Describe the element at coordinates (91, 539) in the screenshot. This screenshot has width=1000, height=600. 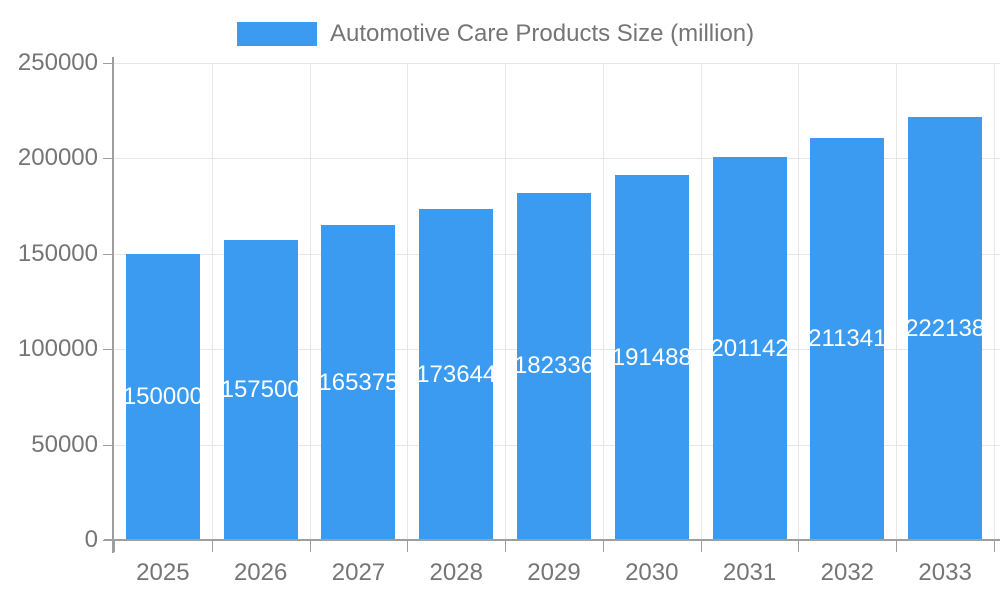
I see `y-tick-label: 0` at that location.